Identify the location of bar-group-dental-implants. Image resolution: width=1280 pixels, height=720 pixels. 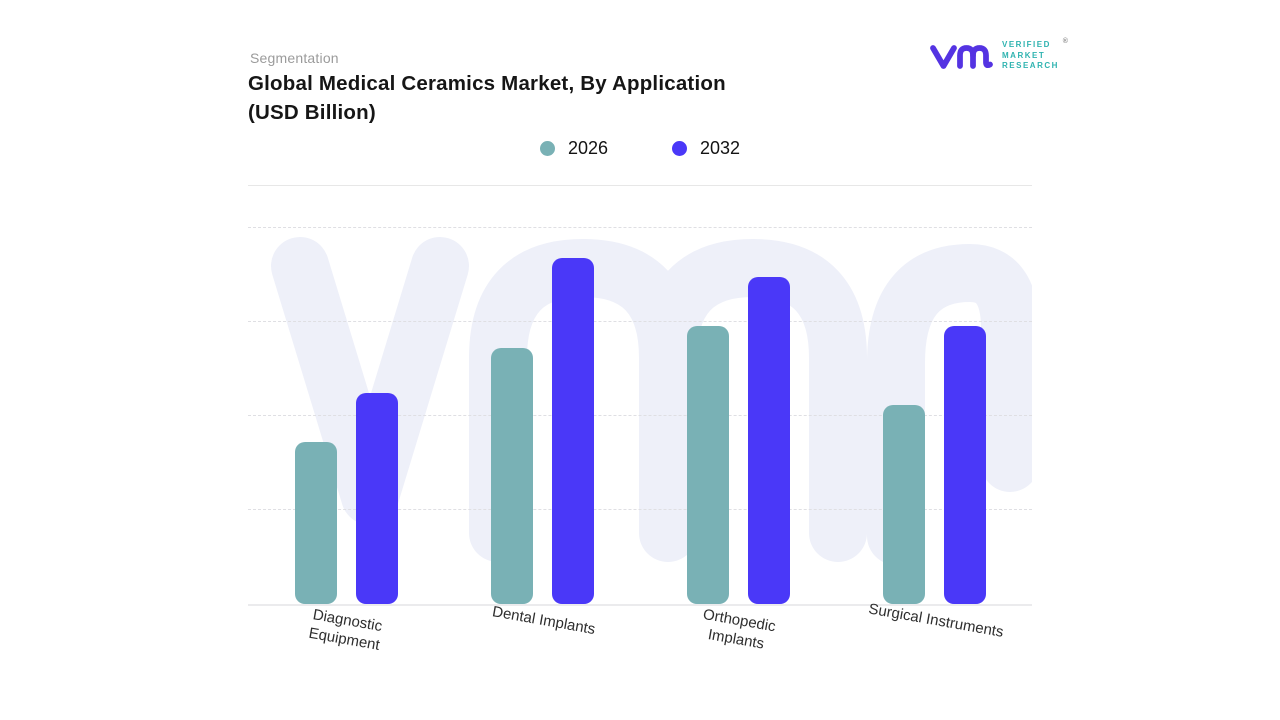
(542, 416).